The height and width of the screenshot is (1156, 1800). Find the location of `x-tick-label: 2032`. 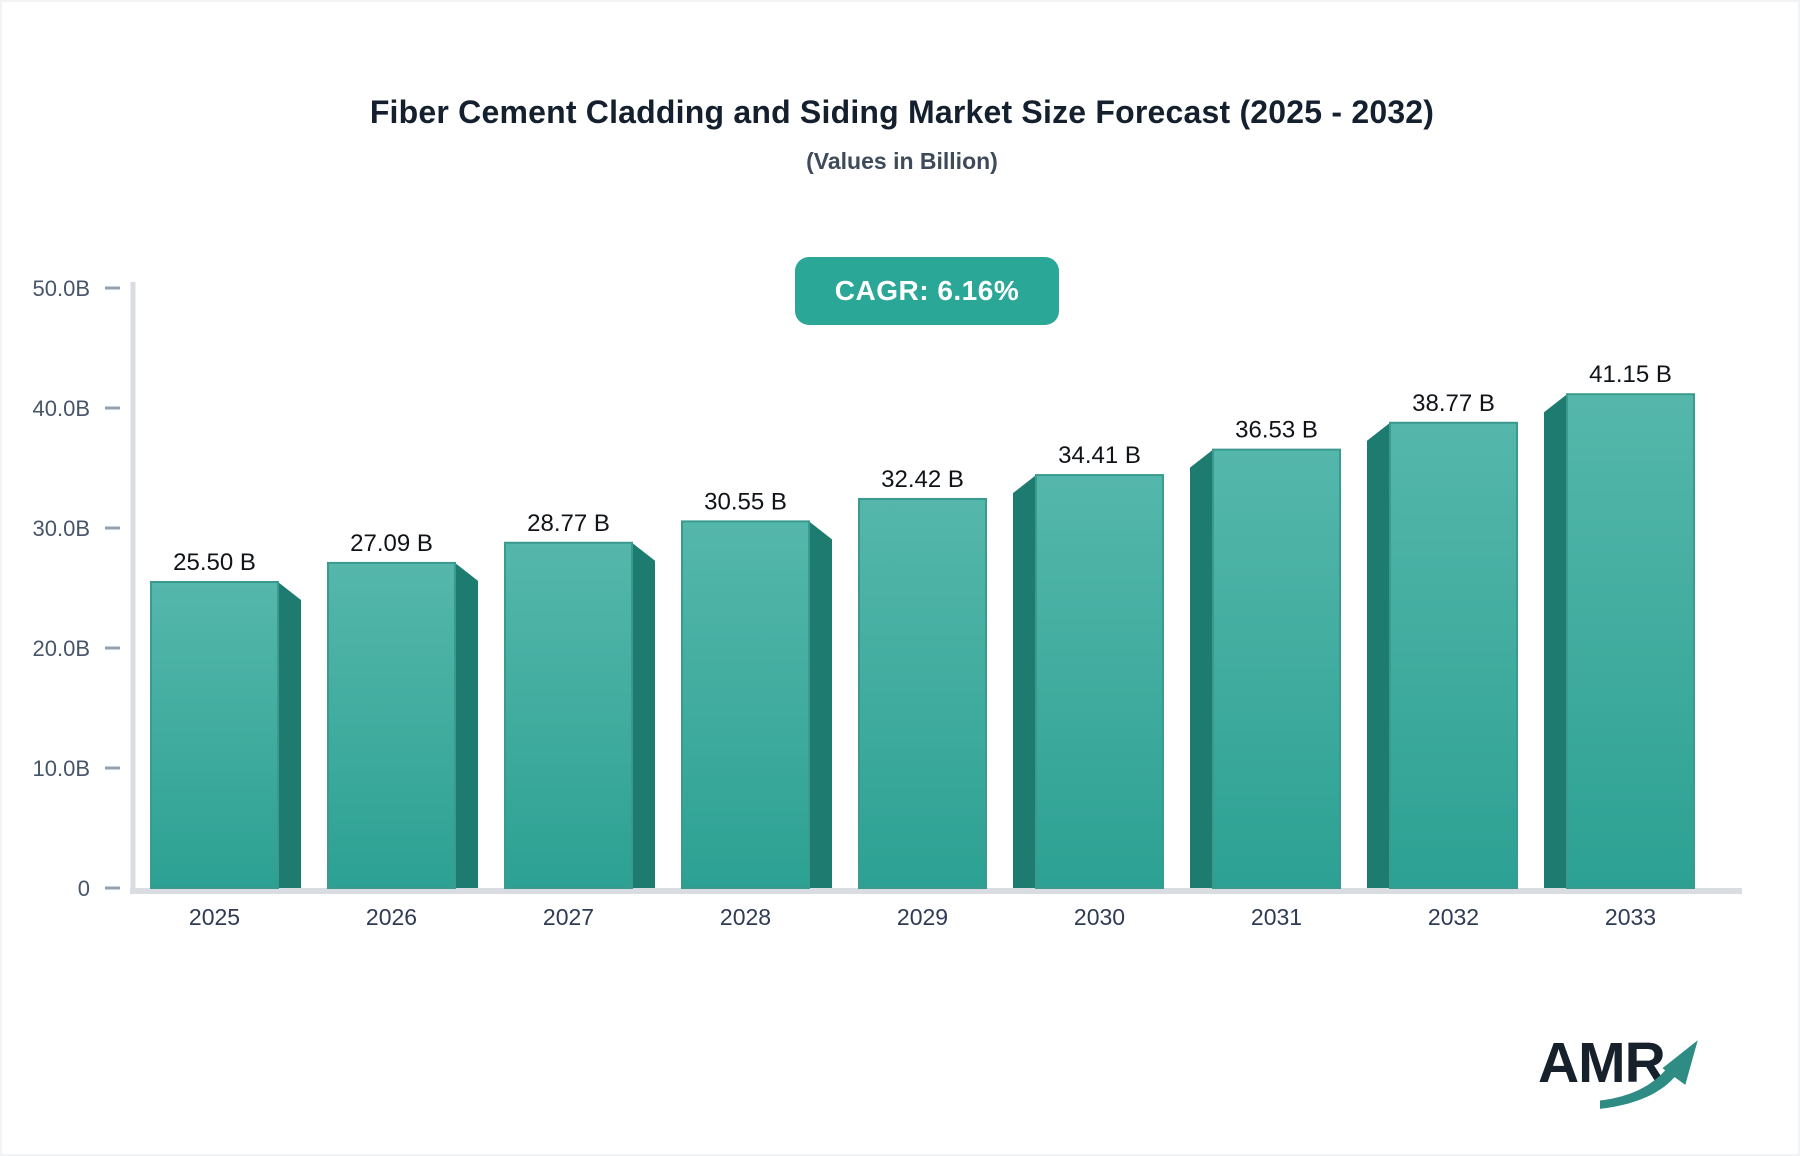

x-tick-label: 2032 is located at coordinates (1453, 917).